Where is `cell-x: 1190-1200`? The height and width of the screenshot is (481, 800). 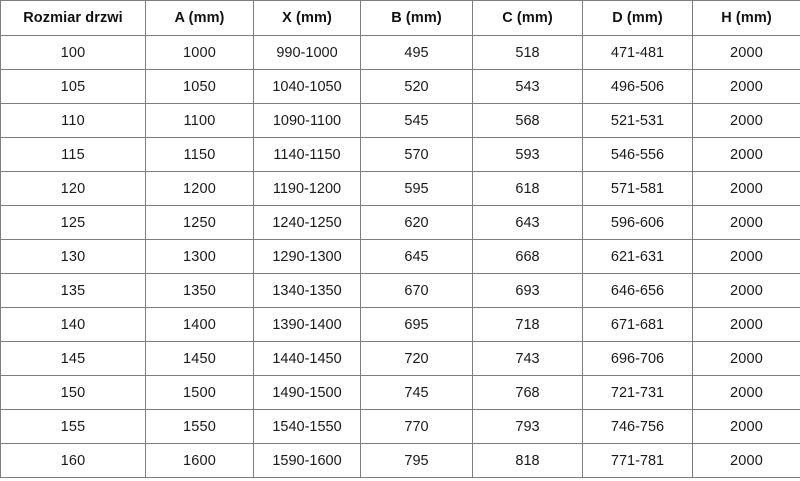 cell-x: 1190-1200 is located at coordinates (307, 188).